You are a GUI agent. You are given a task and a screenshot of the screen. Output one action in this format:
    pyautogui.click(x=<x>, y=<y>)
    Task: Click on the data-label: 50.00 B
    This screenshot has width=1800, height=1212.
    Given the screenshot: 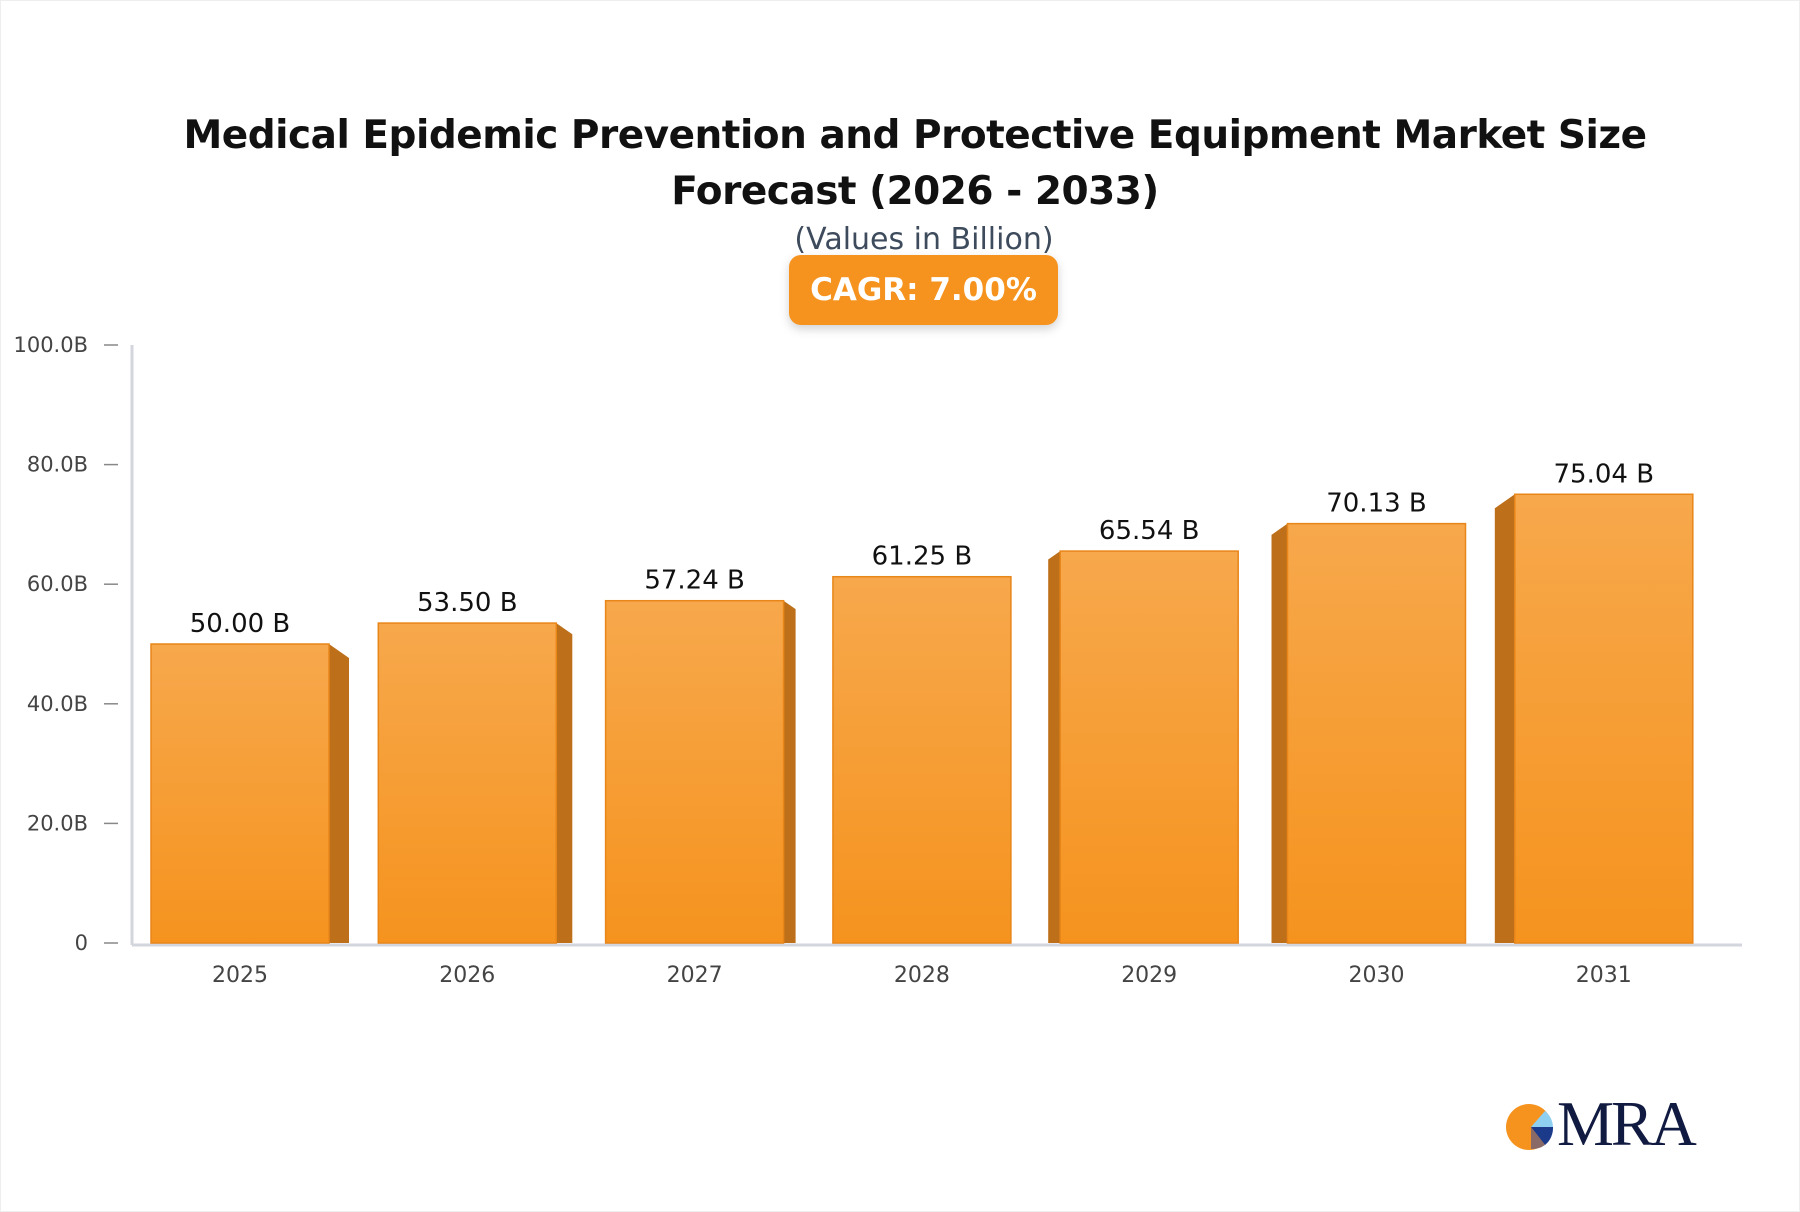 What is the action you would take?
    pyautogui.click(x=240, y=624)
    